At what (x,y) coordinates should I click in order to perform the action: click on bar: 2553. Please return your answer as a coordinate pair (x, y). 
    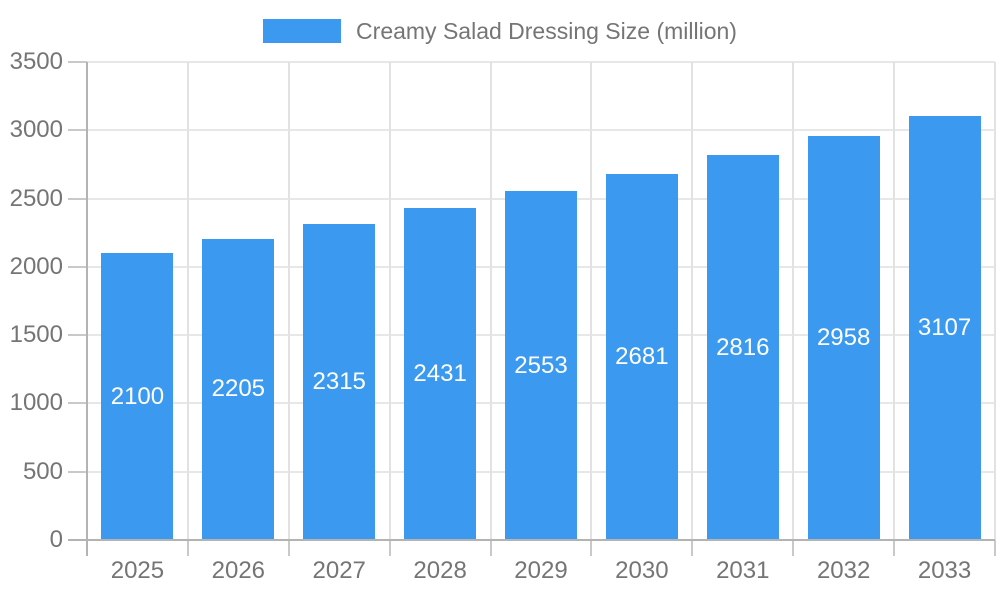
    Looking at the image, I should click on (541, 365).